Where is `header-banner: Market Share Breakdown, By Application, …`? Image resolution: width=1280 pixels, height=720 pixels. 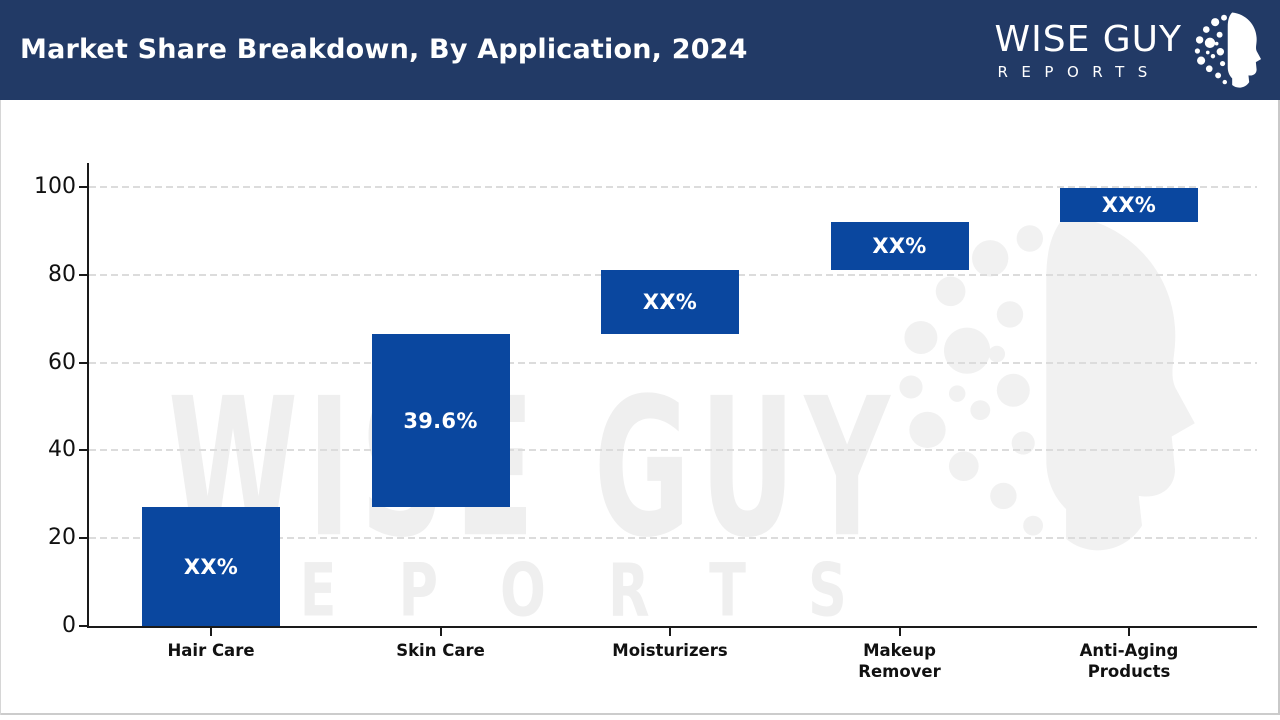
header-banner: Market Share Breakdown, By Application, … is located at coordinates (640, 50).